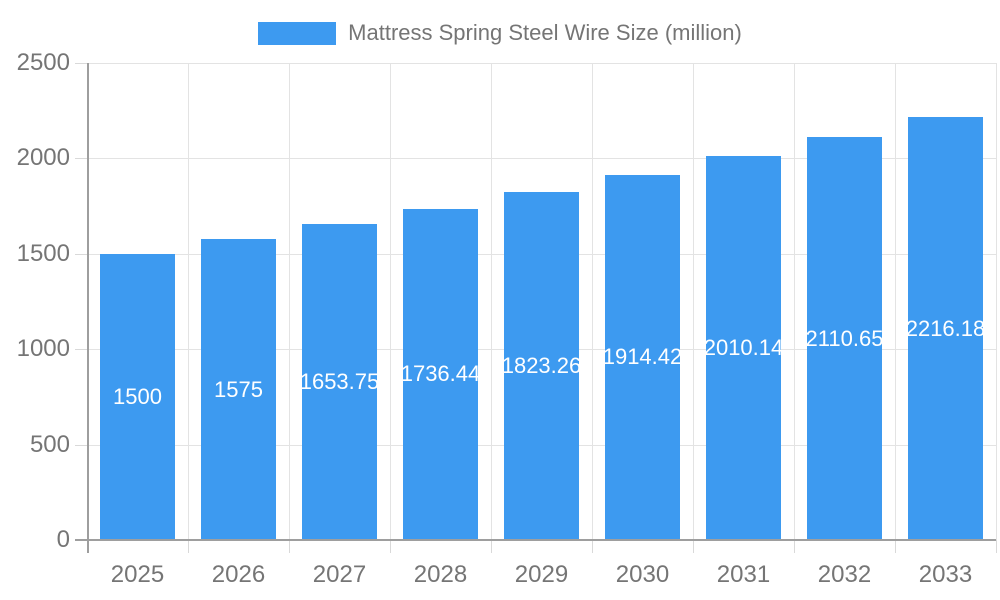  Describe the element at coordinates (743, 574) in the screenshot. I see `x-axis-tick-label: 2031` at that location.